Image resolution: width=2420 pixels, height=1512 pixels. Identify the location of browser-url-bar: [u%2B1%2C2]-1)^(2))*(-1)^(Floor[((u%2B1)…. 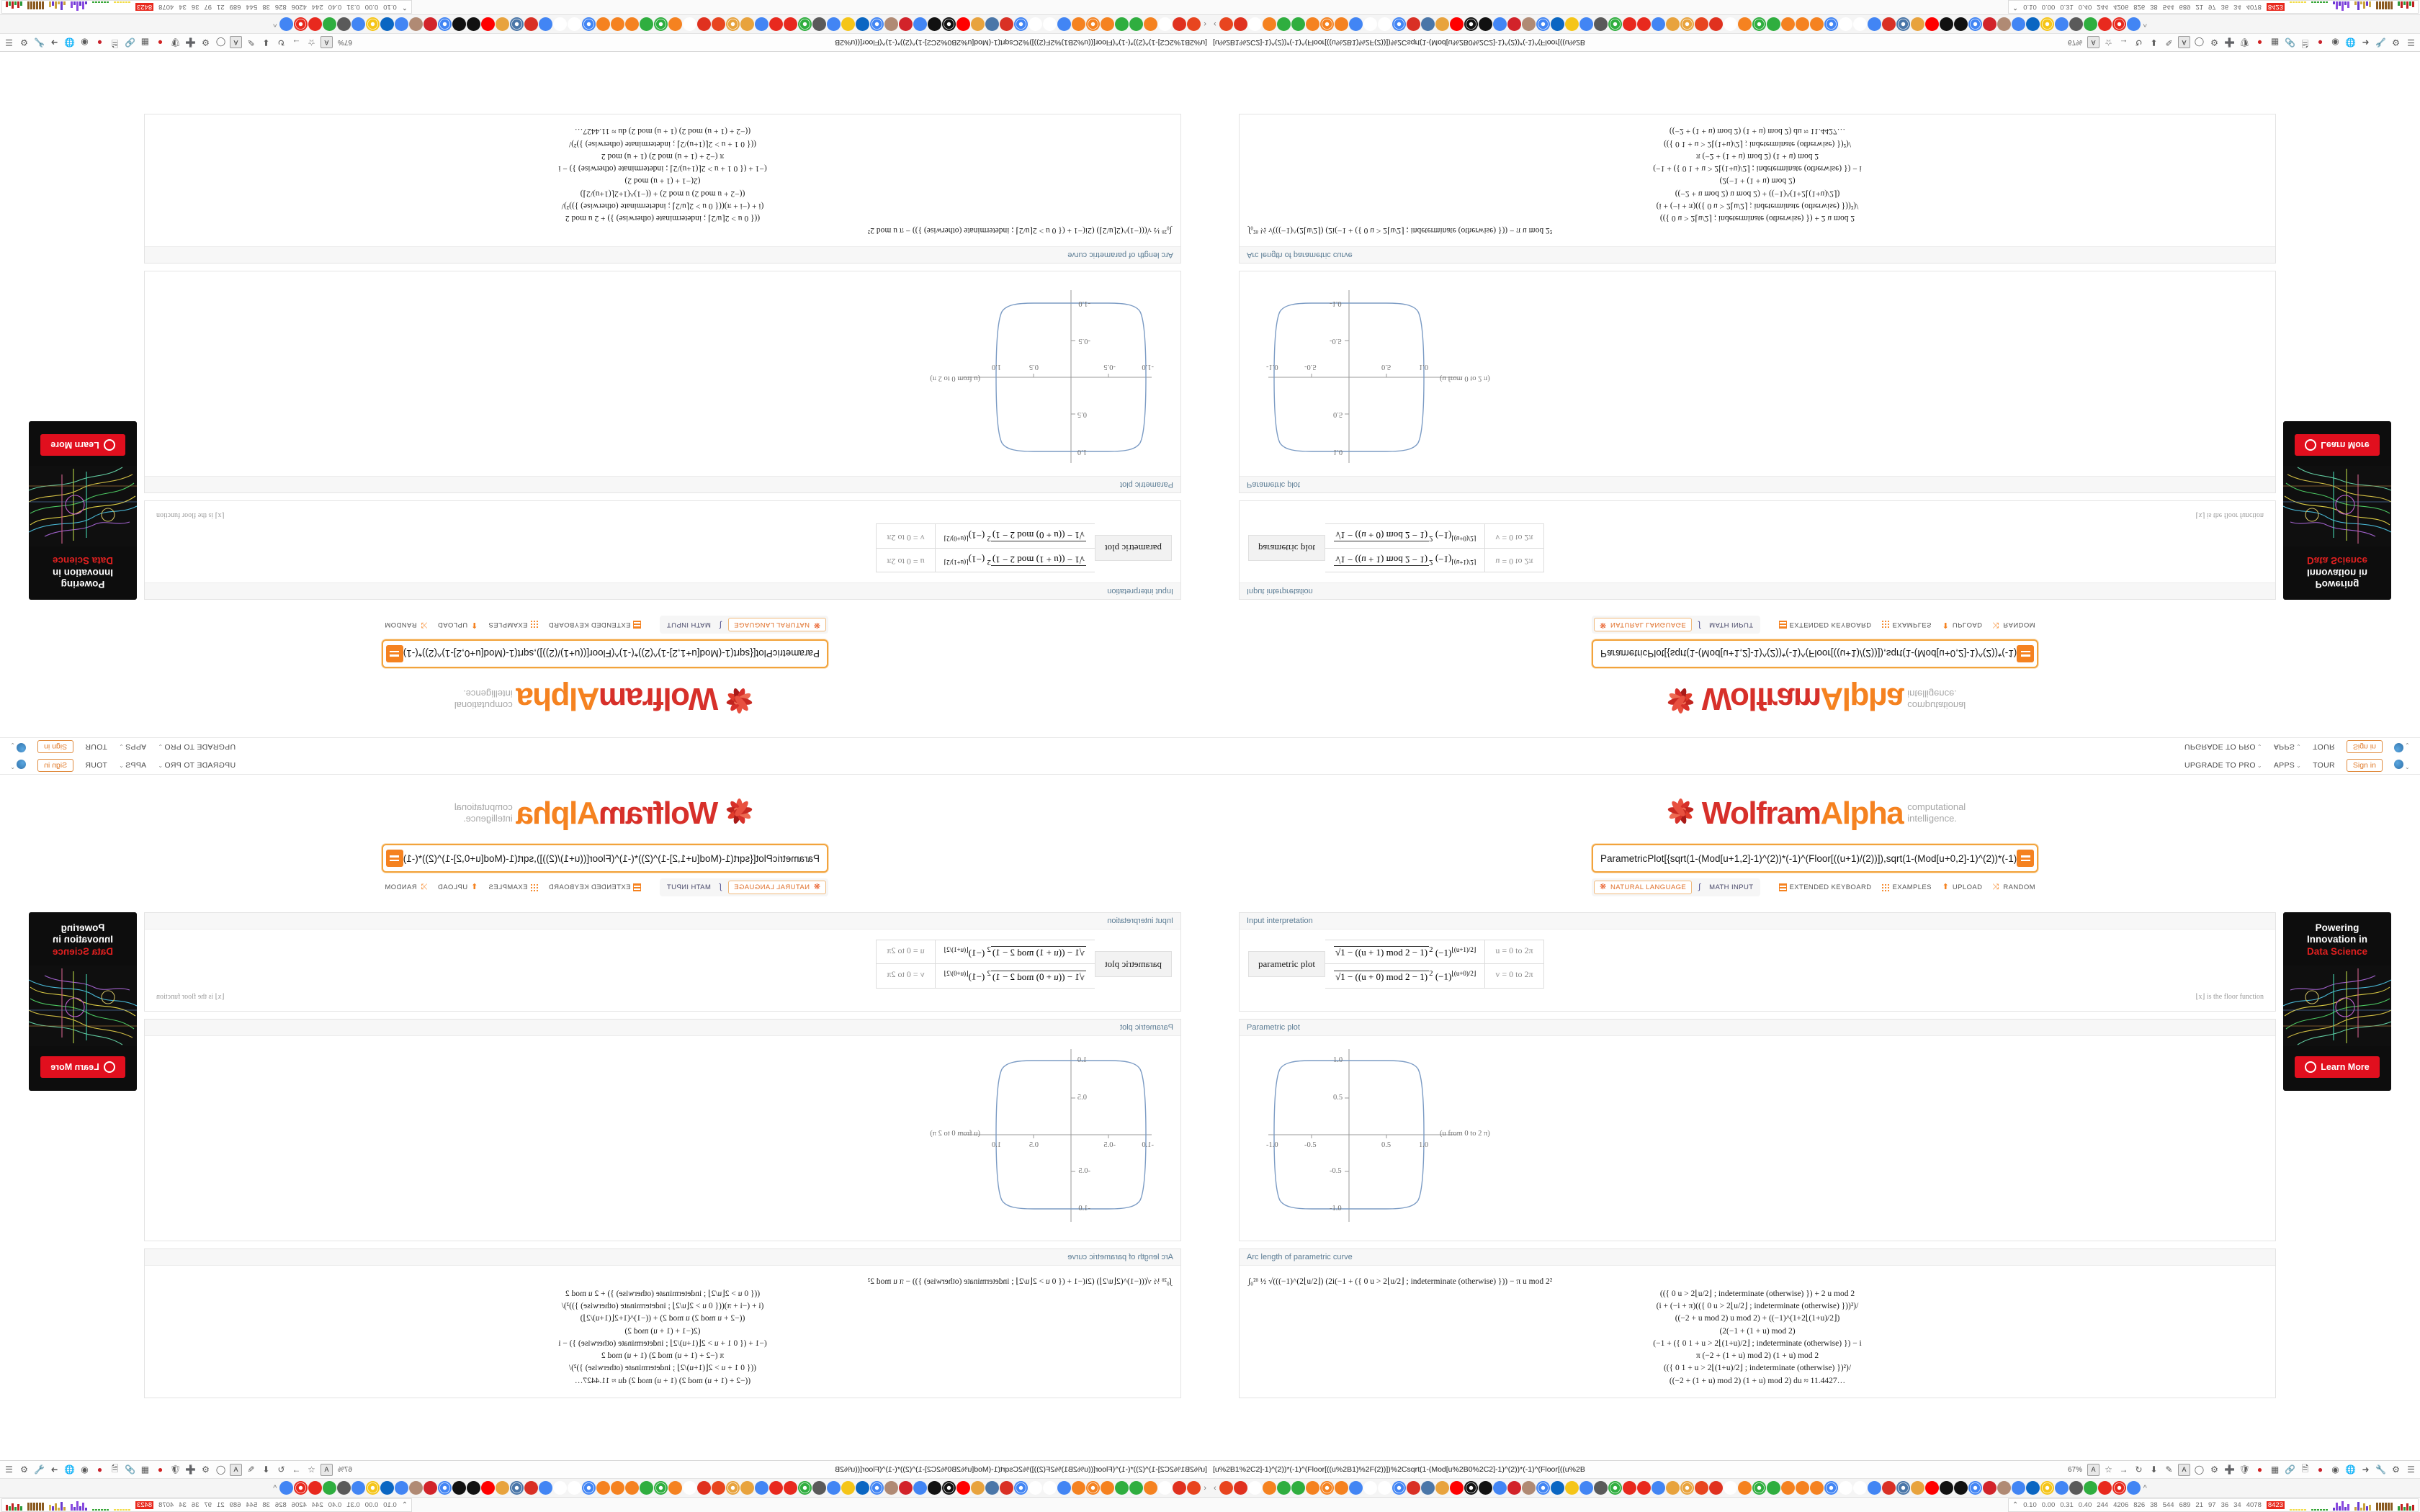
(605, 1470).